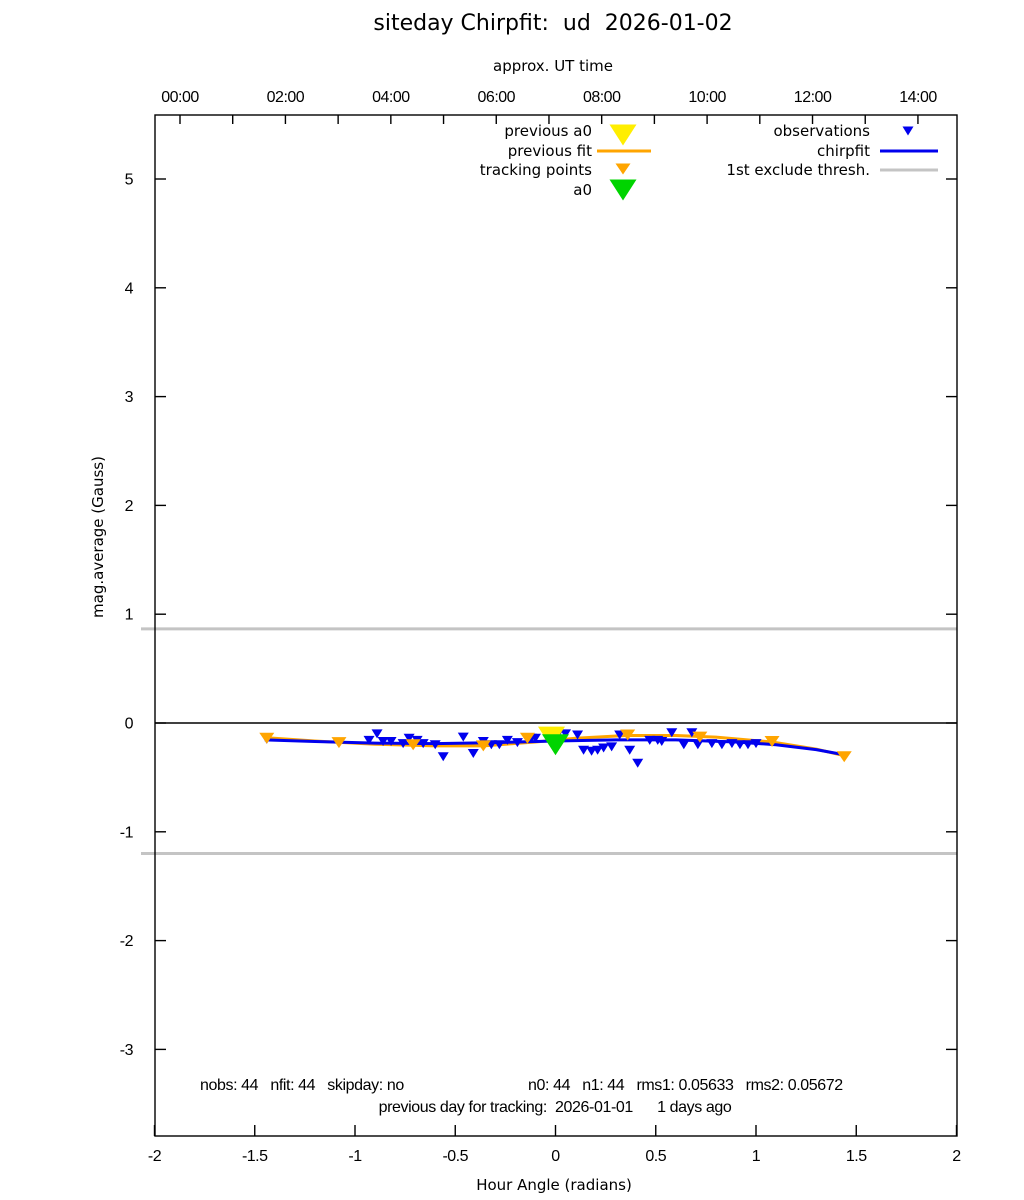 The height and width of the screenshot is (1200, 1024). I want to click on chirpfit-line, so click(555, 747).